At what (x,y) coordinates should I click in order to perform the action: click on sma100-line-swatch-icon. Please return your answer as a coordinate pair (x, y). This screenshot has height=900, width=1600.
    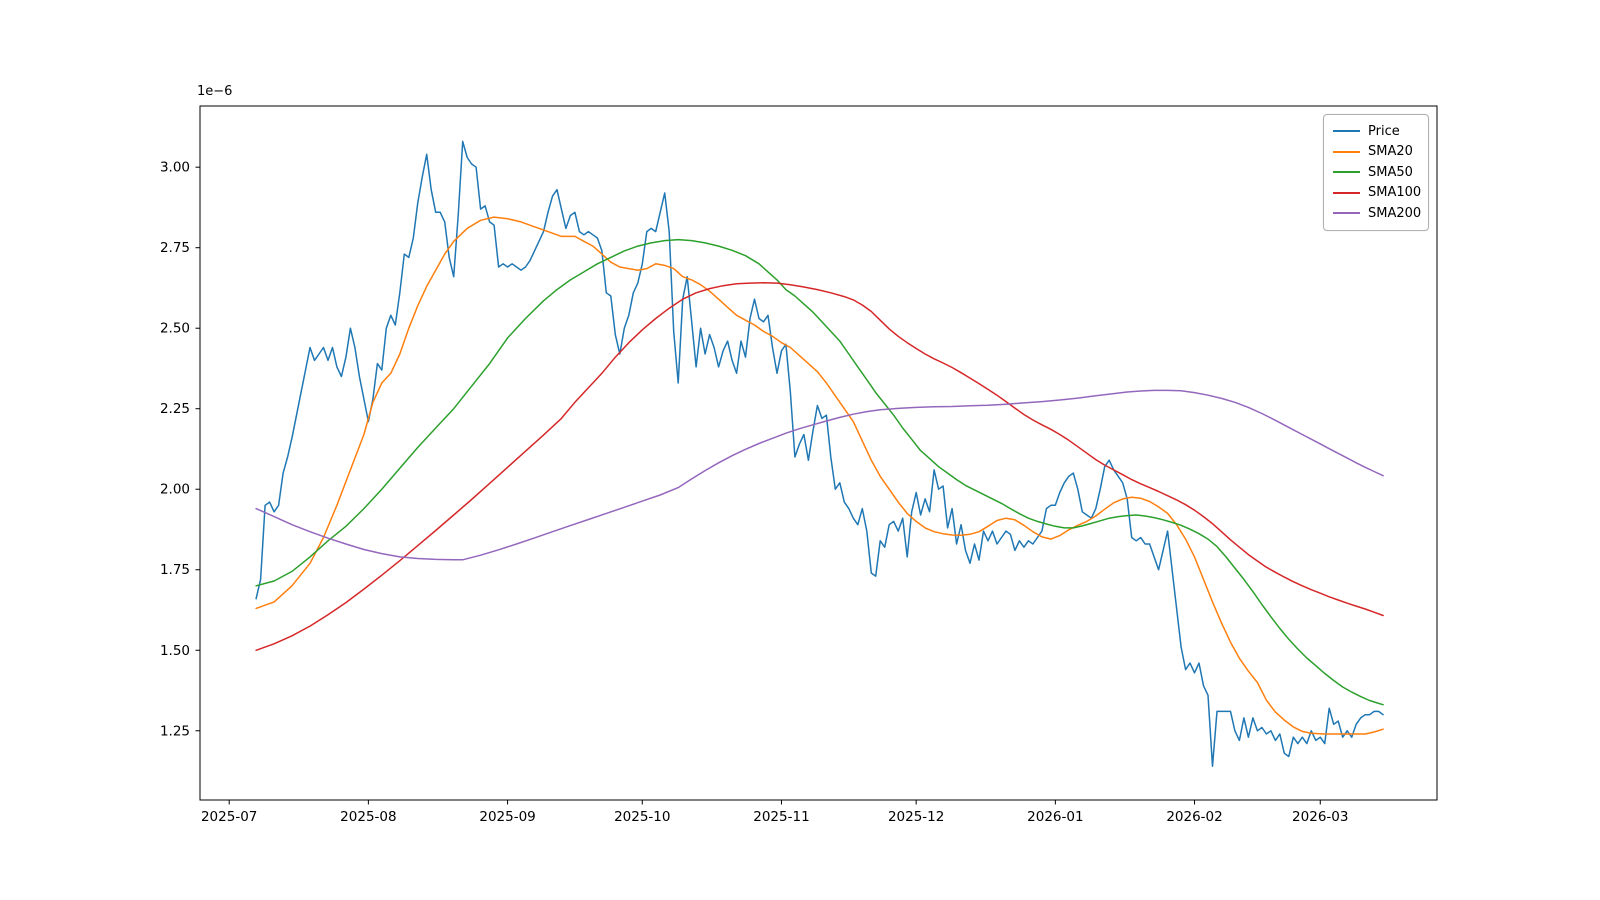
    Looking at the image, I should click on (1346, 192).